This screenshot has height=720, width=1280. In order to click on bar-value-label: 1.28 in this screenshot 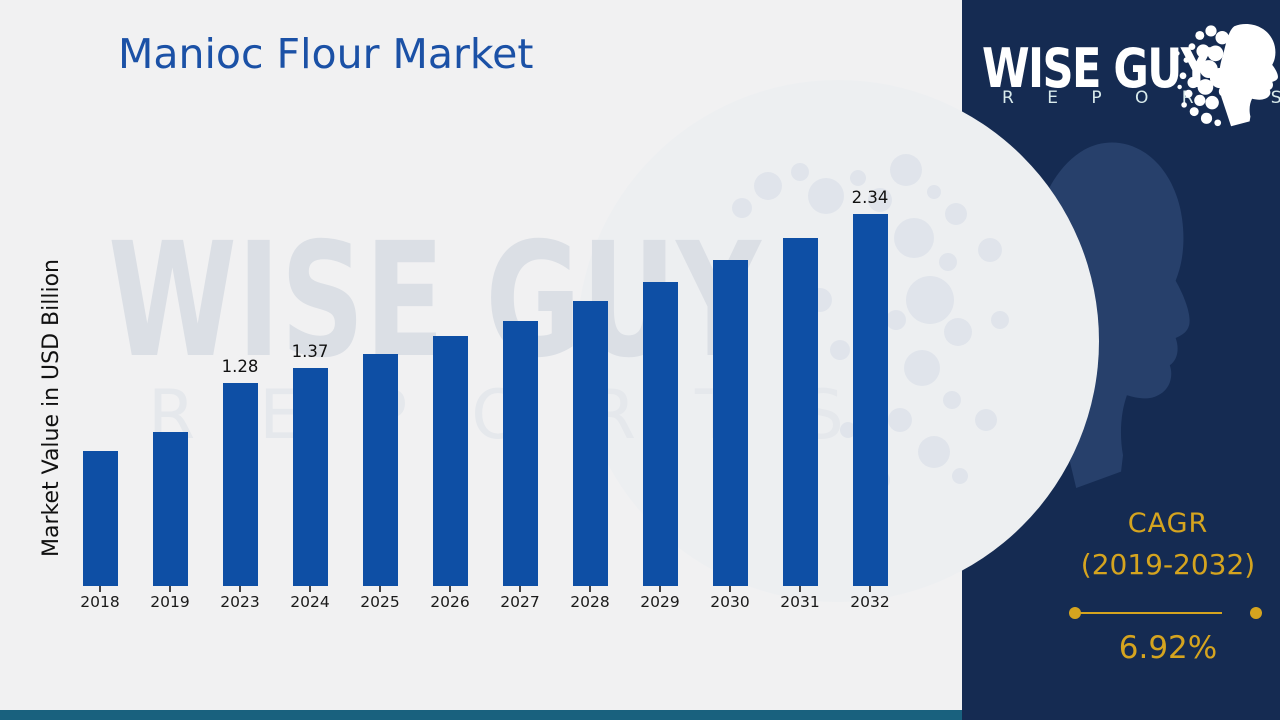, I will do `click(240, 366)`.